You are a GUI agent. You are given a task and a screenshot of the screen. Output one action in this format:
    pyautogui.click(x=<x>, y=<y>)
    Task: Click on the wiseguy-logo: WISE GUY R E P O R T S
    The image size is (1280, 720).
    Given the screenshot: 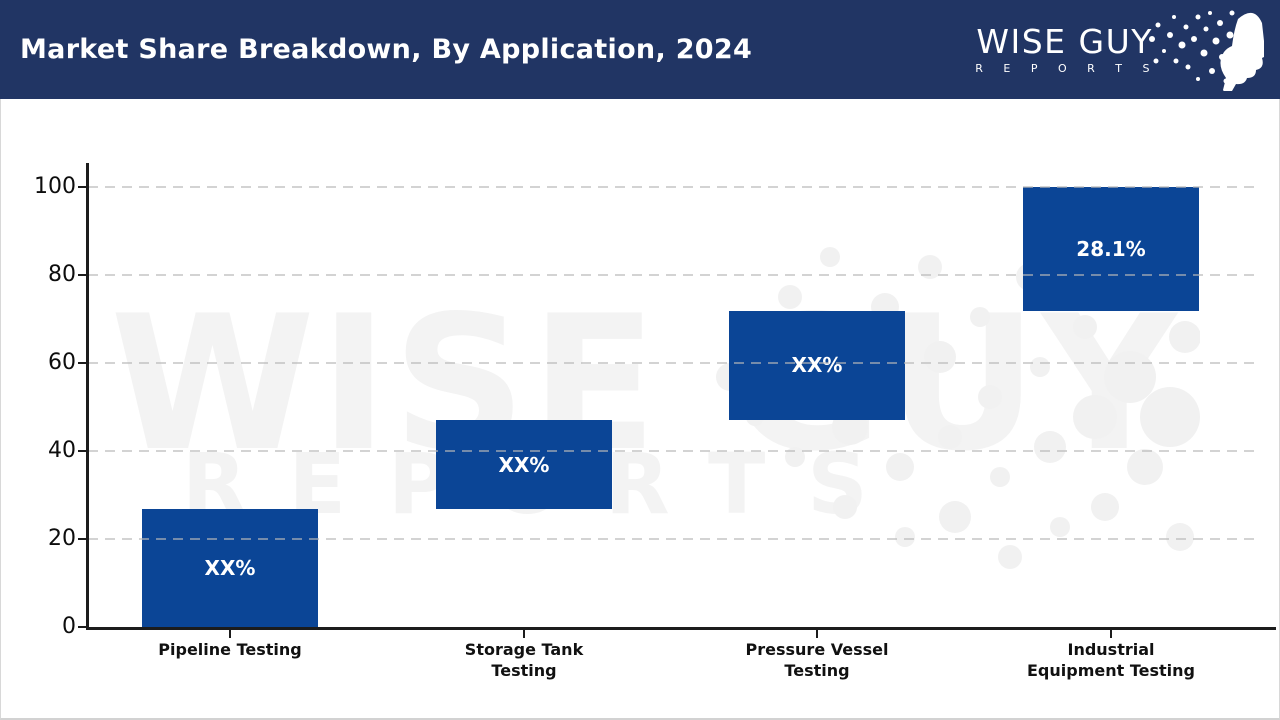 What is the action you would take?
    pyautogui.click(x=1120, y=50)
    